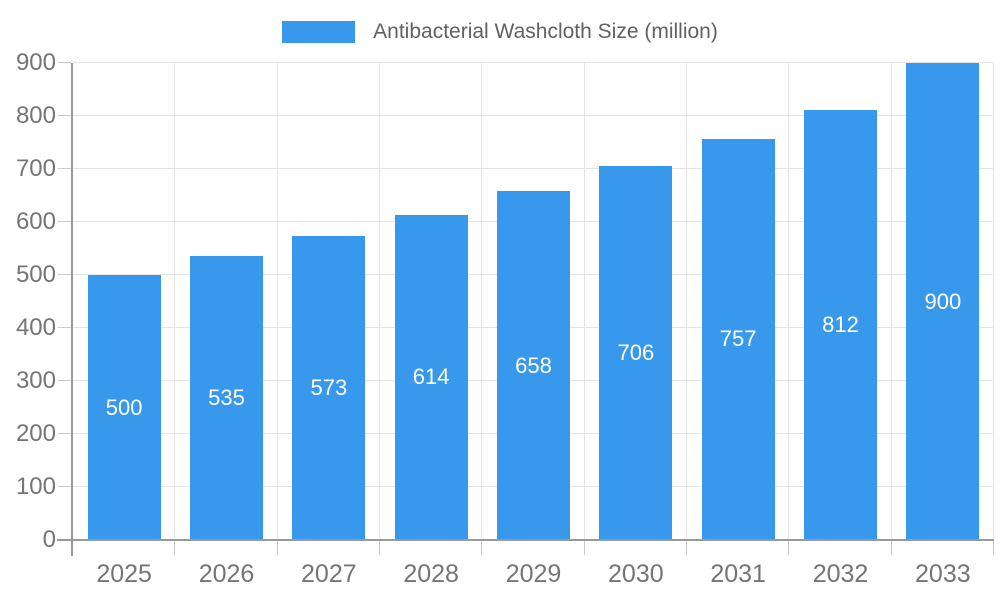 The height and width of the screenshot is (600, 1000). Describe the element at coordinates (35, 274) in the screenshot. I see `y-axis-label: 500` at that location.